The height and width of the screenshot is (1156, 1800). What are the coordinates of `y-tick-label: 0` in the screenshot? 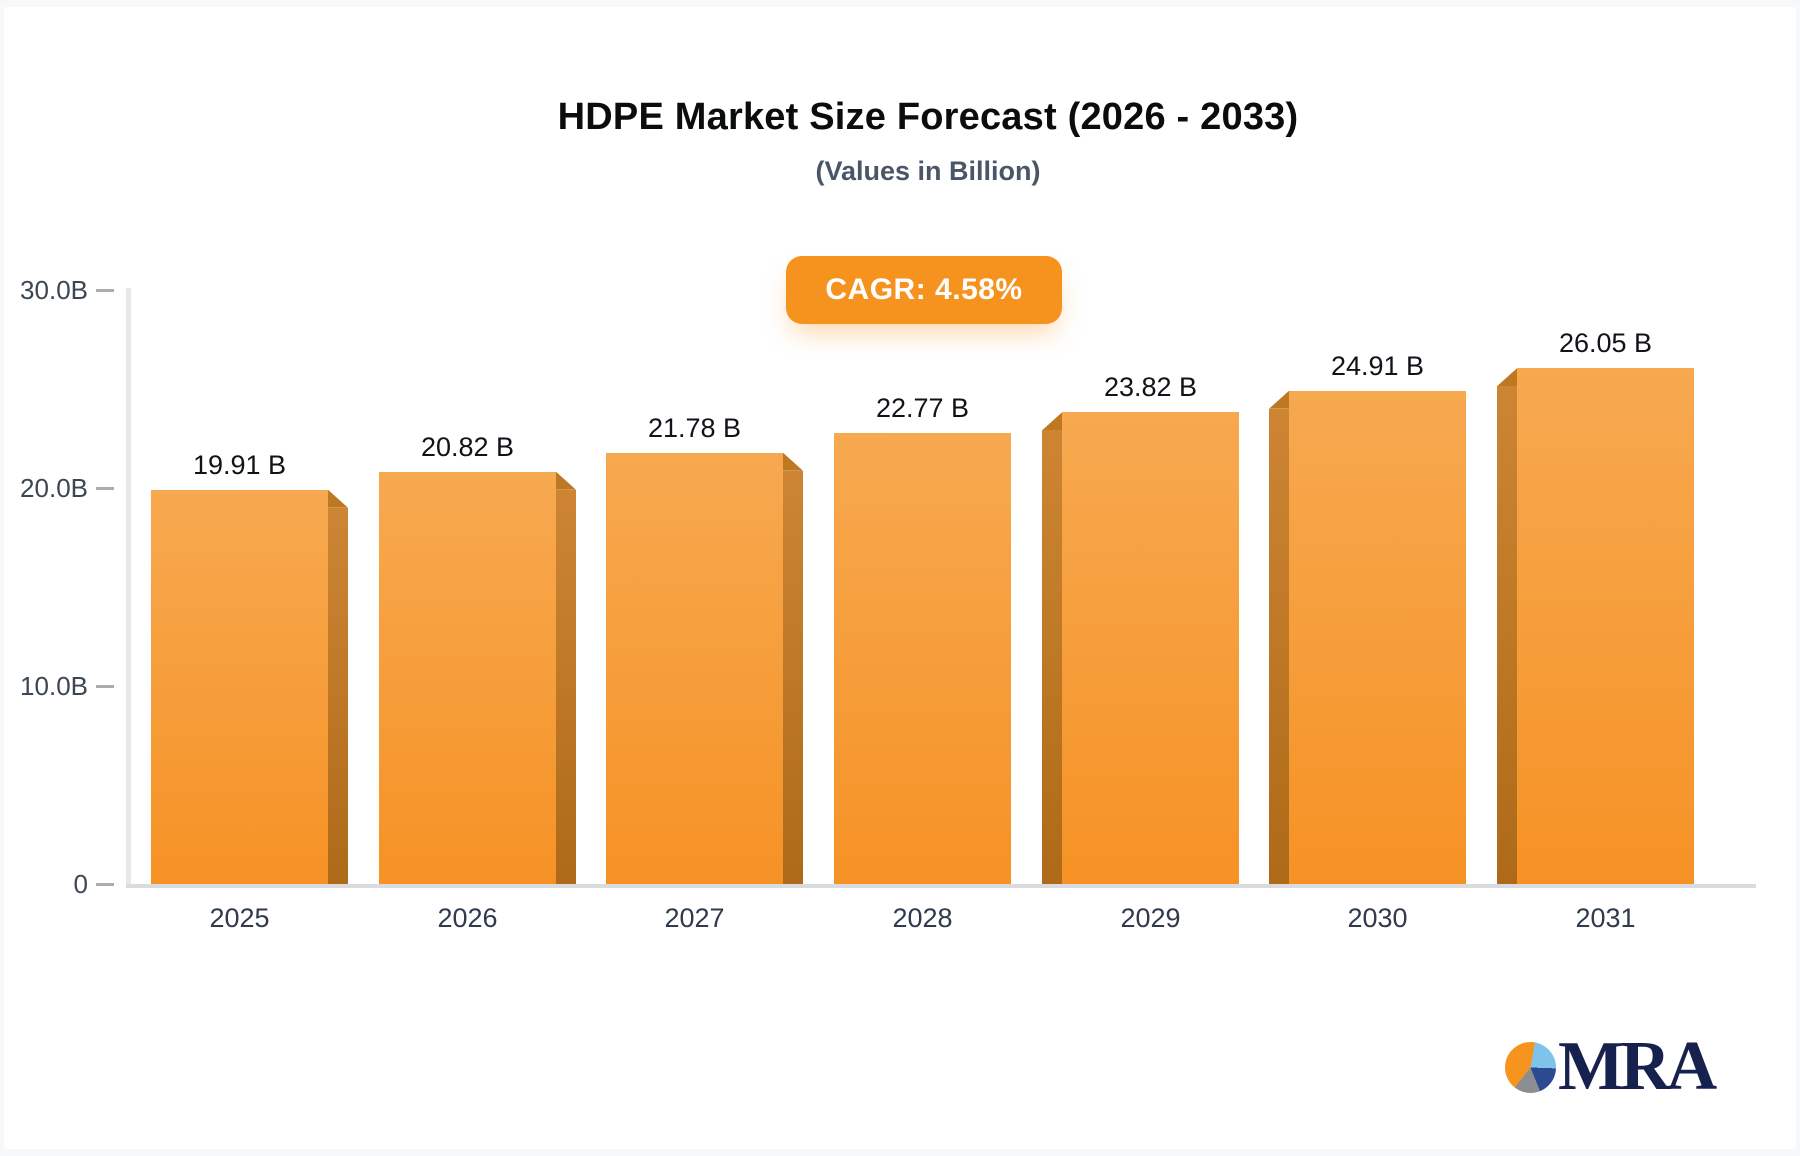 It's located at (80, 884).